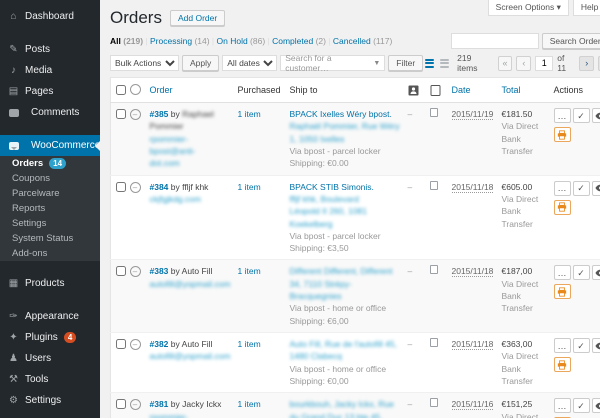 The height and width of the screenshot is (418, 600). What do you see at coordinates (570, 41) in the screenshot?
I see `search-orders-button: Search Orders` at bounding box center [570, 41].